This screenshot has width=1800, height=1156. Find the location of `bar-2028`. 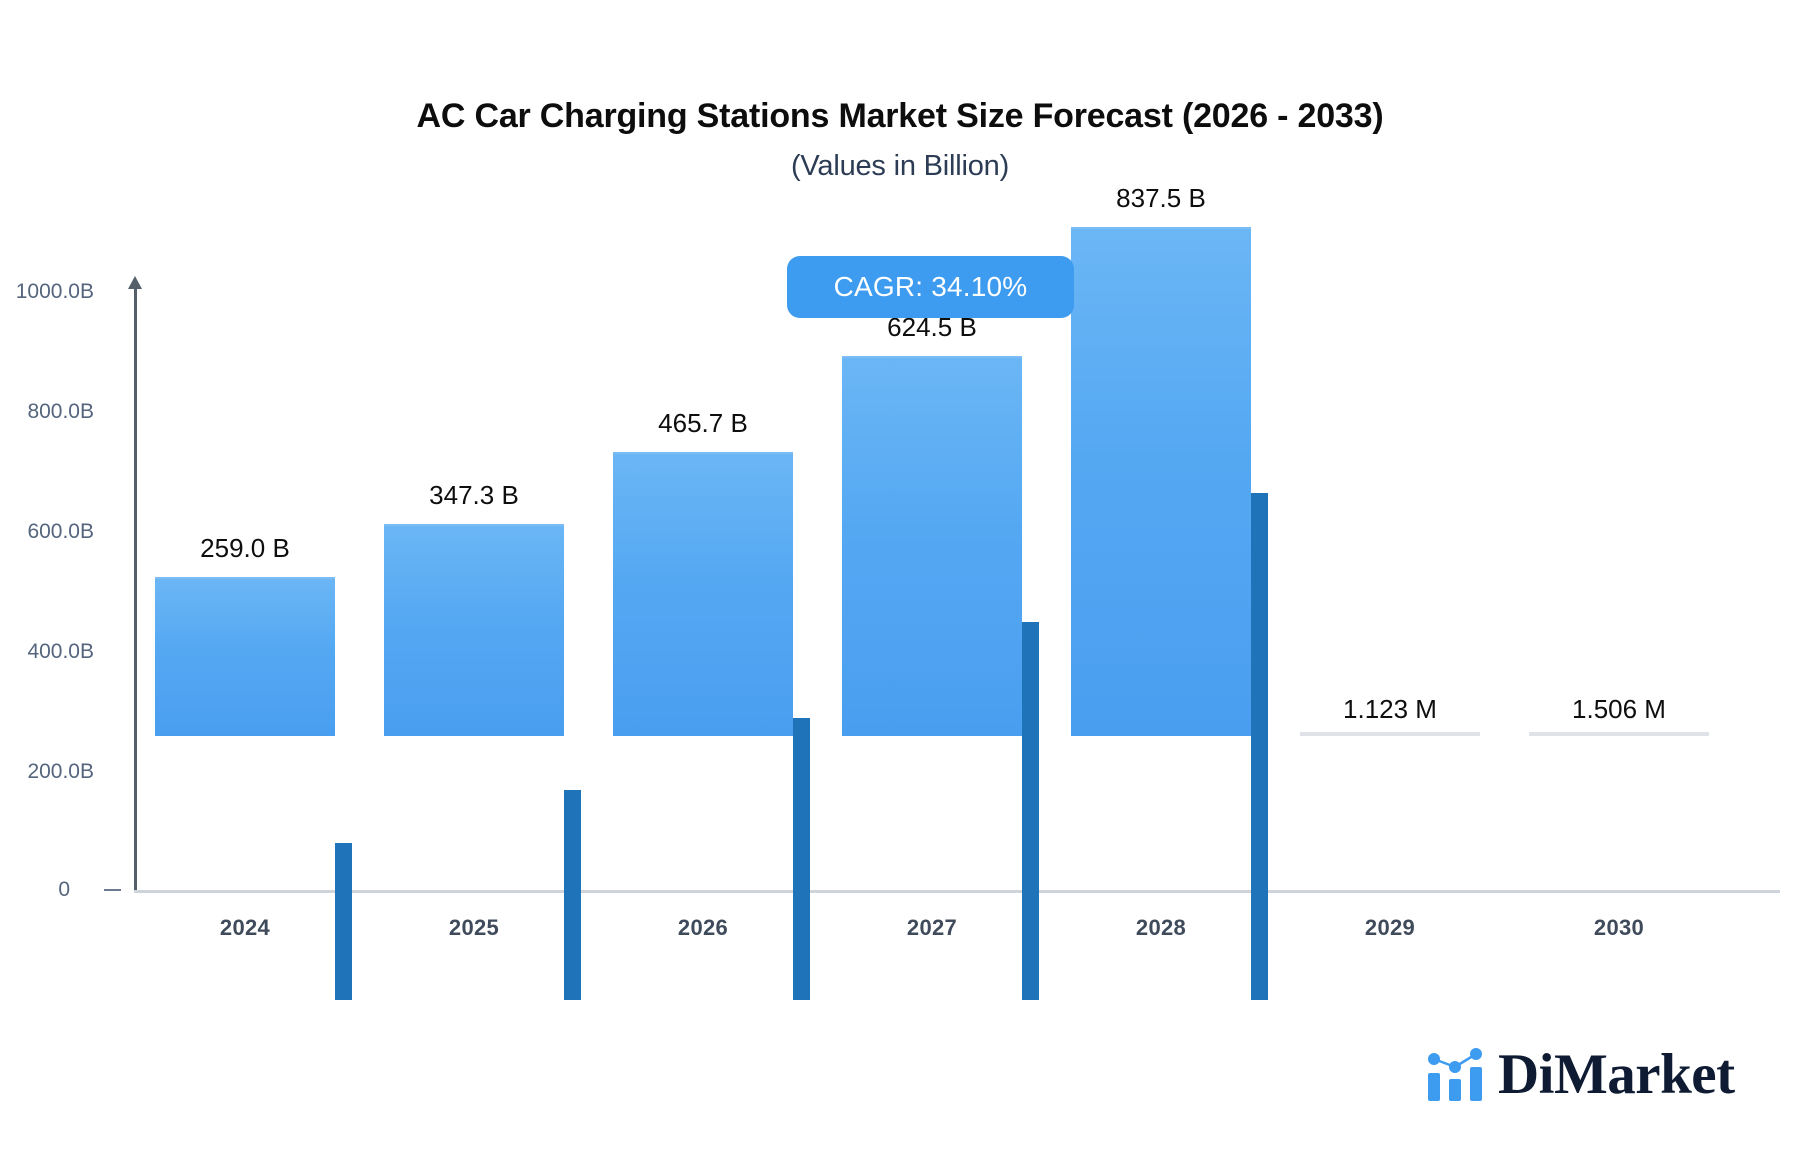

bar-2028 is located at coordinates (1161, 481).